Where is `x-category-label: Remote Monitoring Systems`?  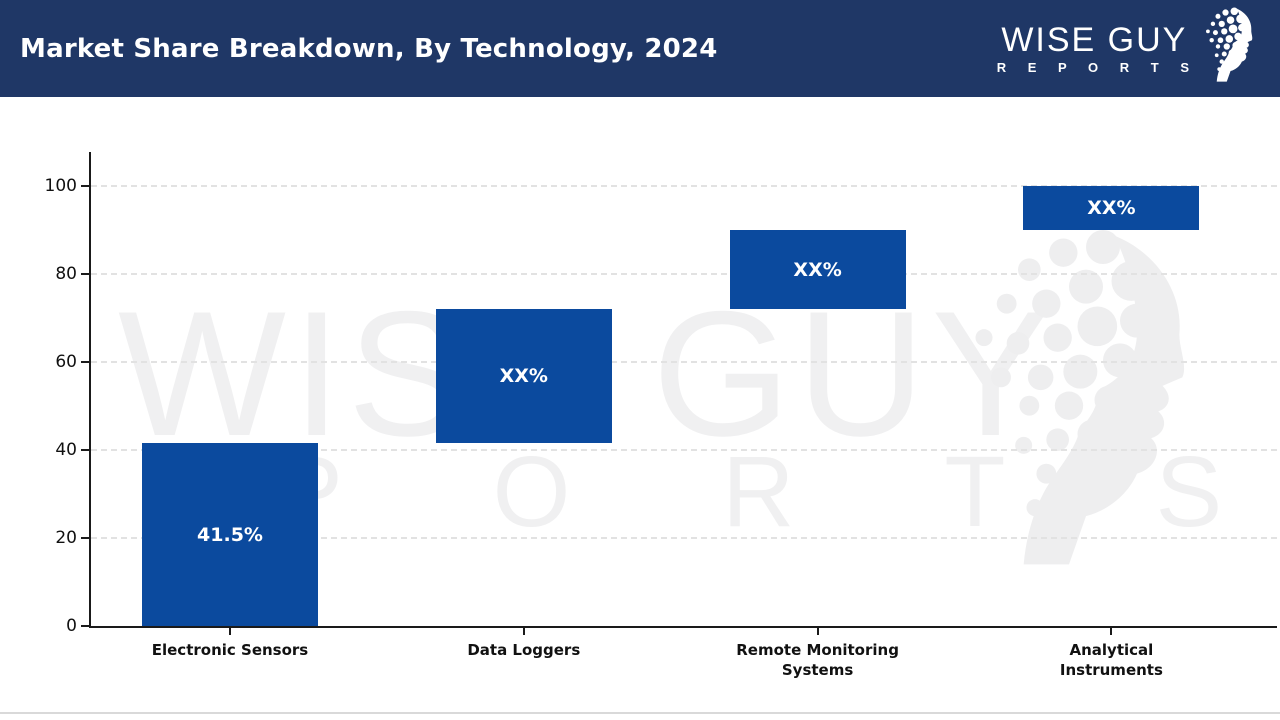
x-category-label: Remote Monitoring Systems is located at coordinates (818, 660).